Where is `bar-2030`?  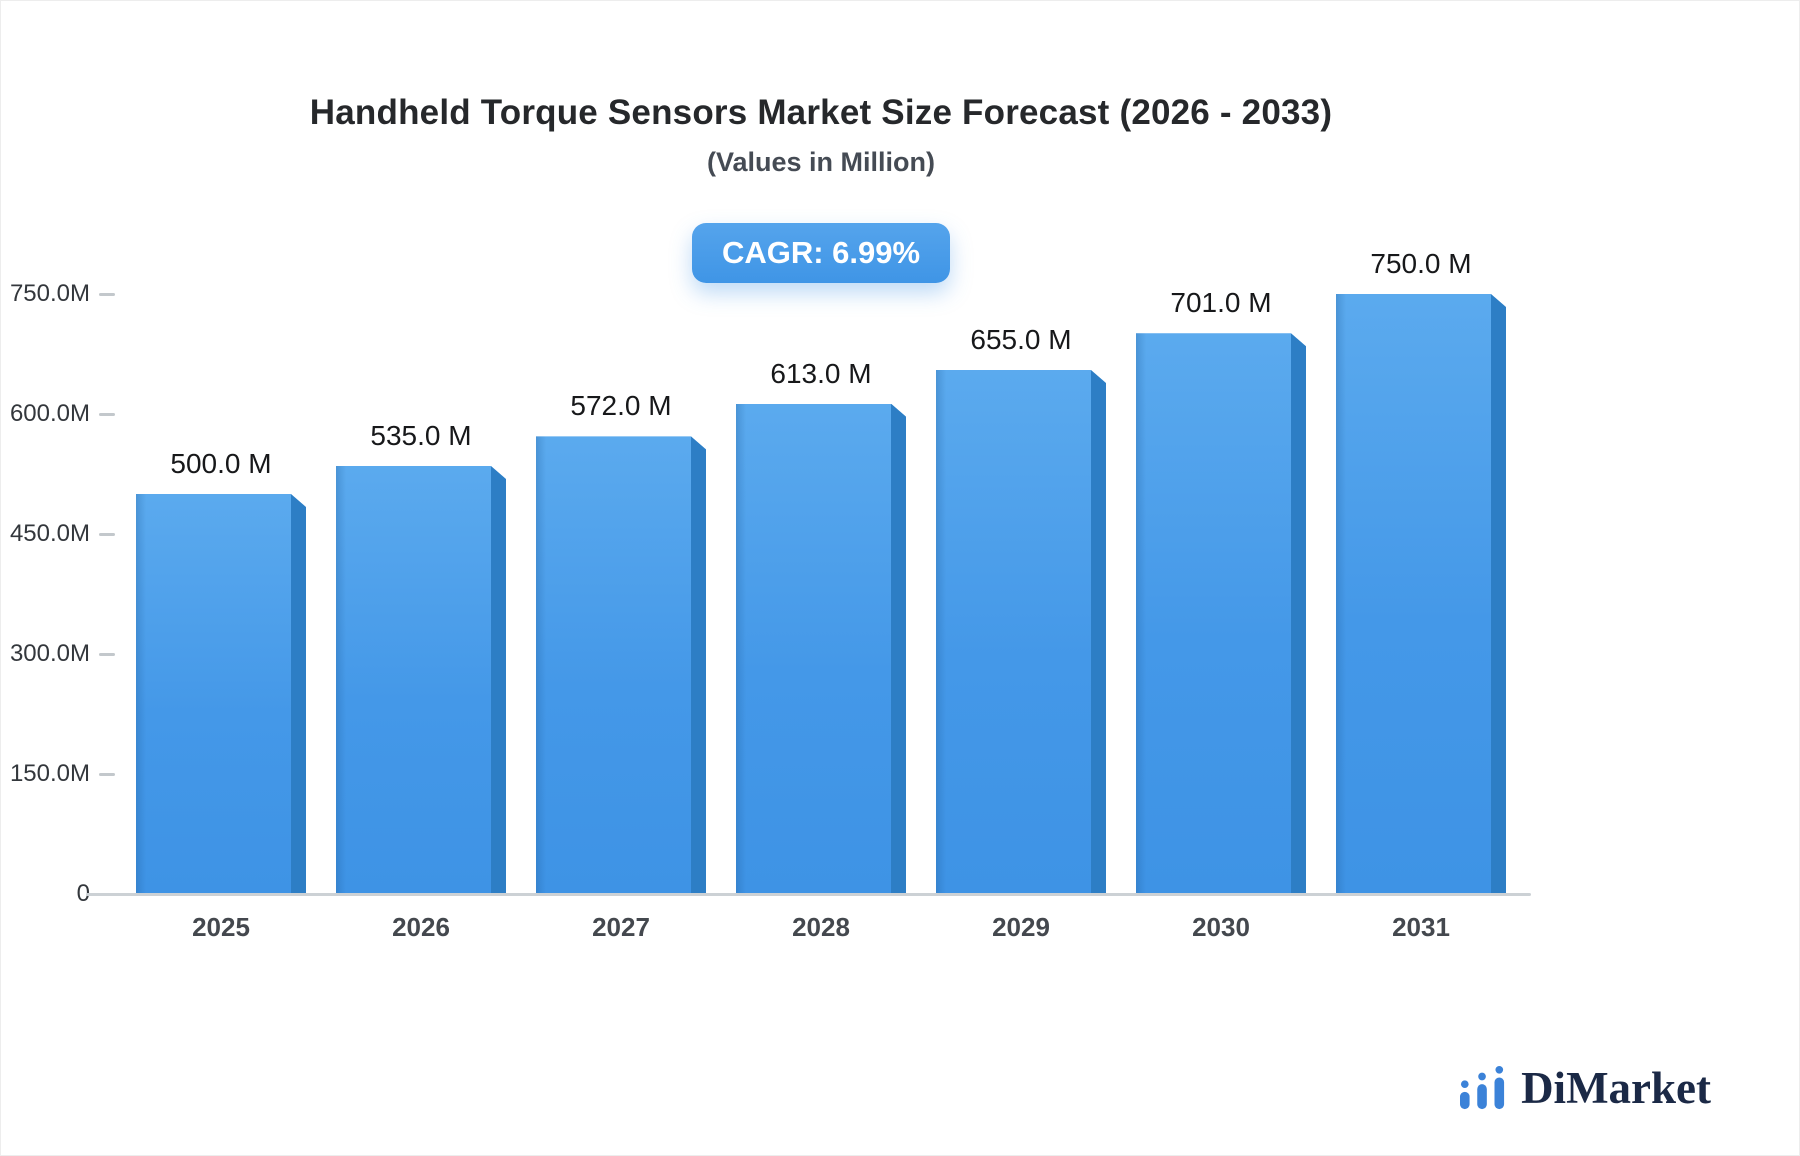 bar-2030 is located at coordinates (1221, 613).